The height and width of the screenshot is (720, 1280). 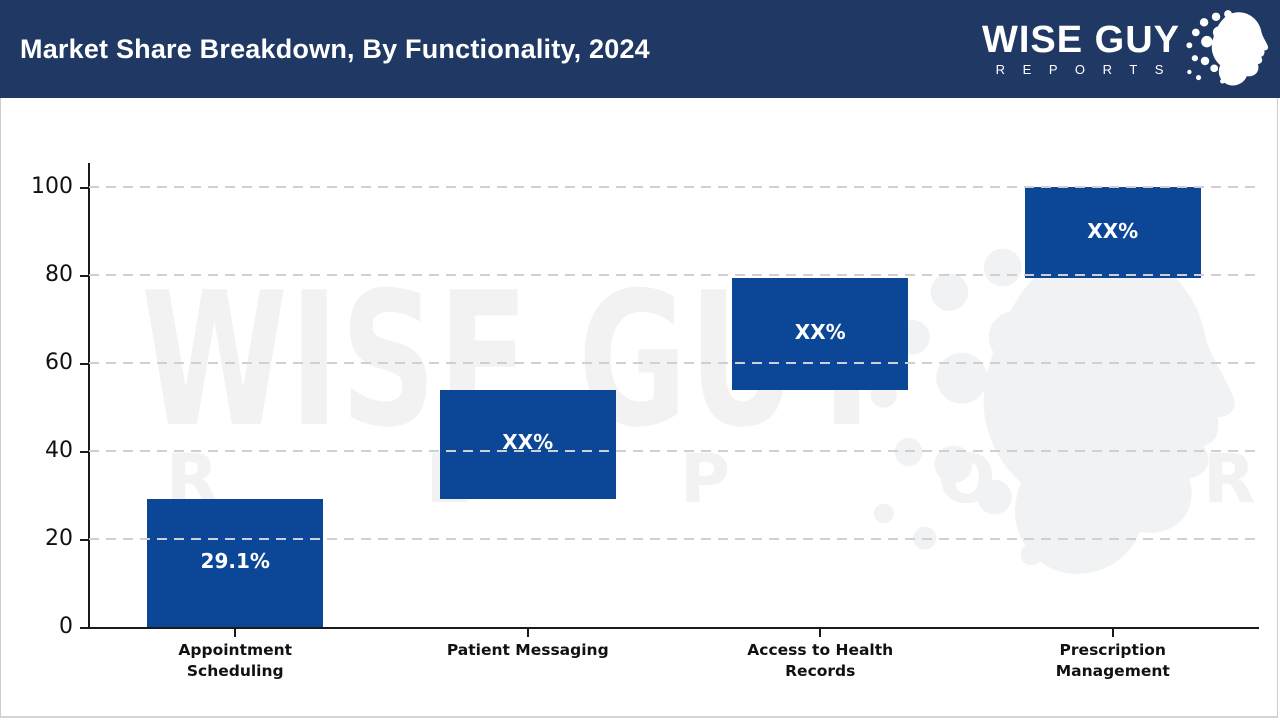 I want to click on brand-subtitle: R E P O R T S, so click(x=1083, y=69).